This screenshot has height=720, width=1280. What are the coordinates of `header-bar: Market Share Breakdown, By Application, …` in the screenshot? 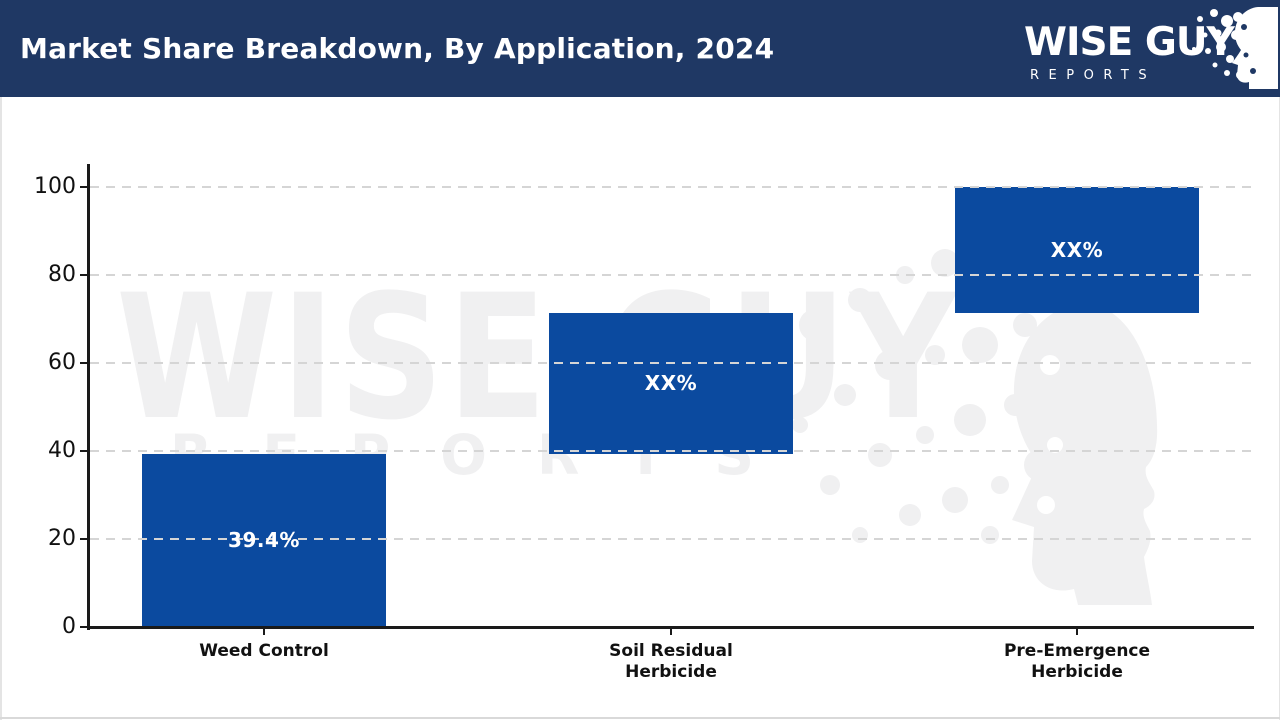 It's located at (640, 48).